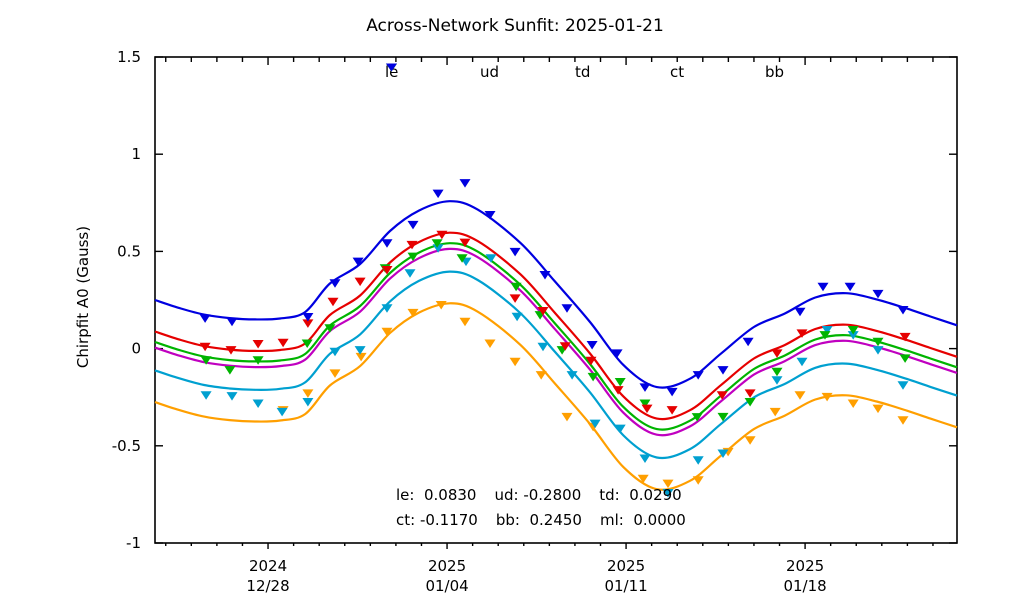  What do you see at coordinates (436, 495) in the screenshot?
I see `fit-value: le: 0.0830` at bounding box center [436, 495].